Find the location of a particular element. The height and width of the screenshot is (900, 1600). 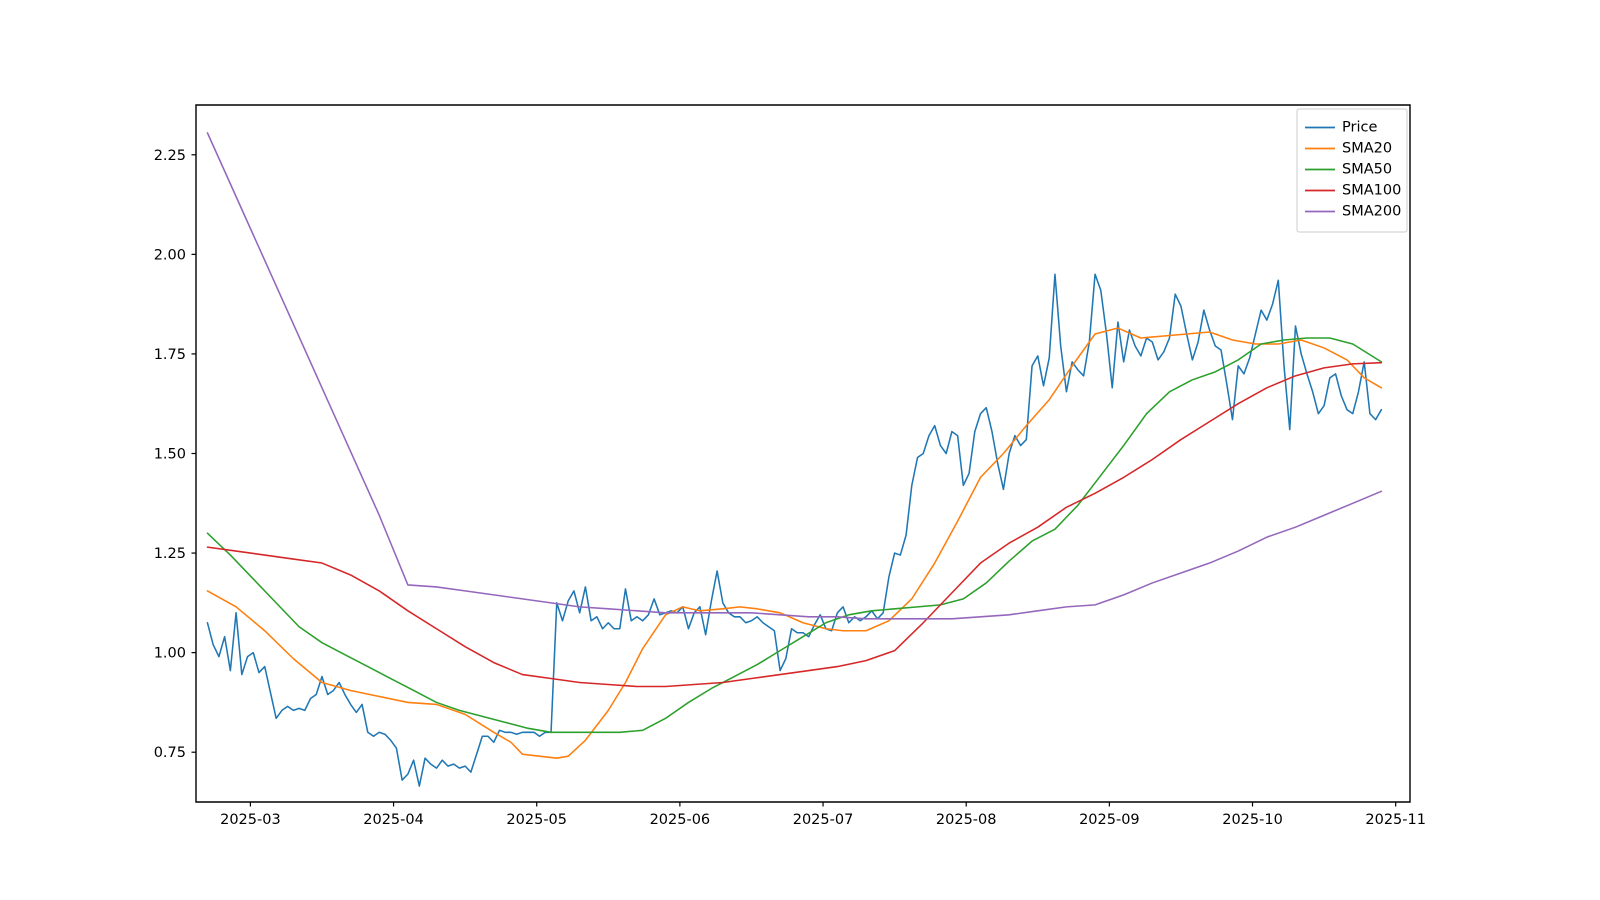

legend-entry-sma100: SMA100 is located at coordinates (1353, 191).